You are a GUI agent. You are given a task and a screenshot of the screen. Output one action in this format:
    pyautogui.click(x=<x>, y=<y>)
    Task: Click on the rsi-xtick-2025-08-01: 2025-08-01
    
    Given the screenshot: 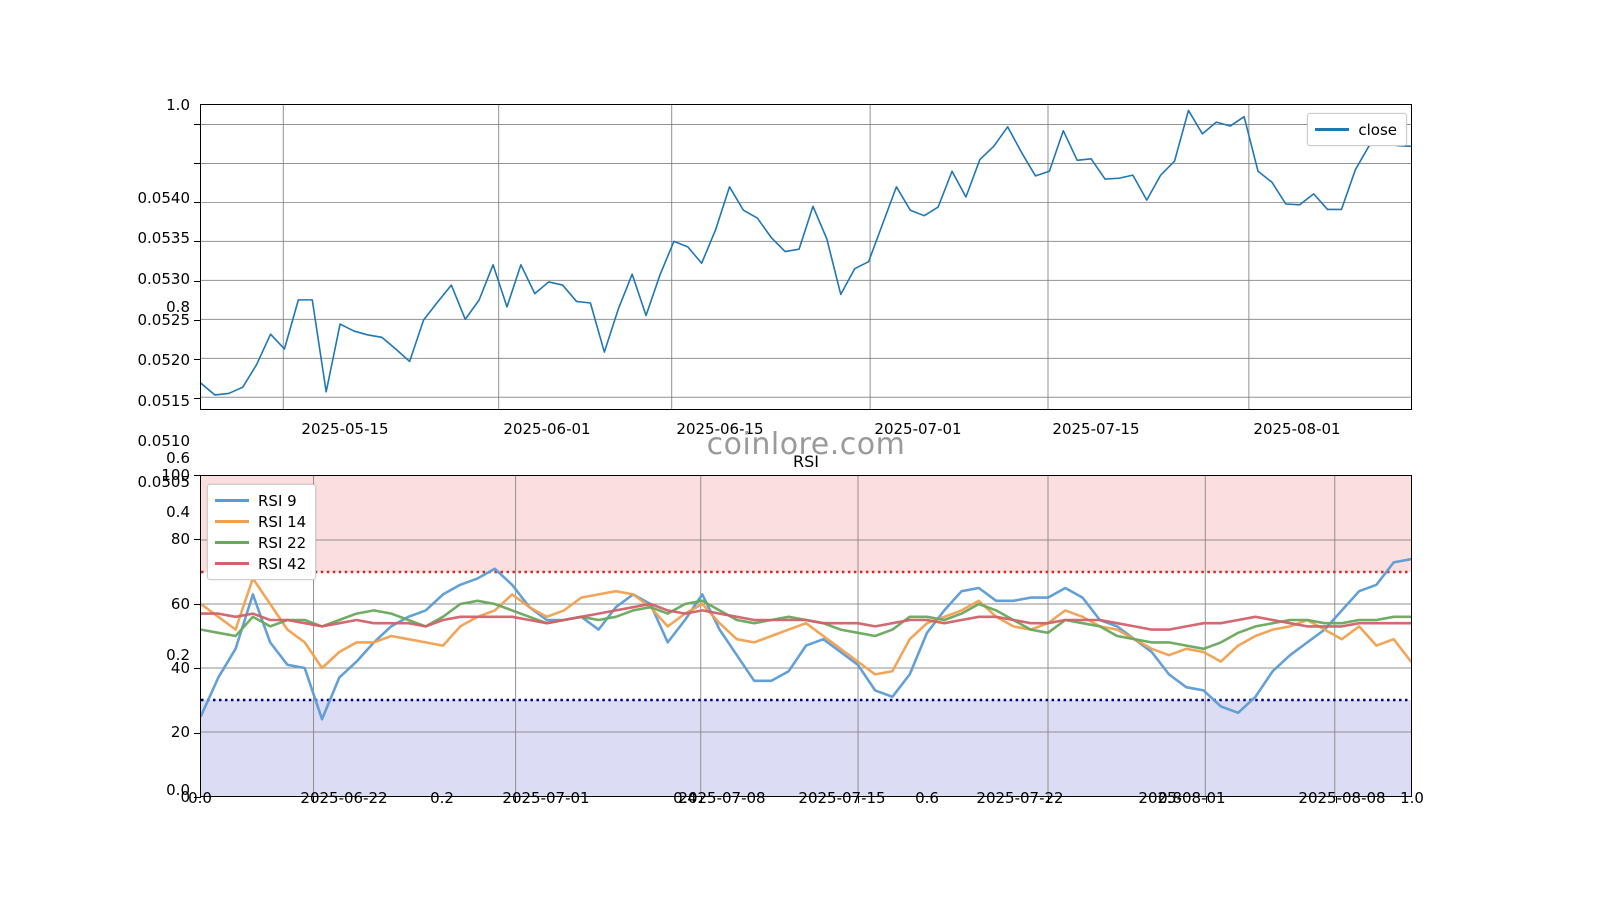 What is the action you would take?
    pyautogui.click(x=1182, y=798)
    